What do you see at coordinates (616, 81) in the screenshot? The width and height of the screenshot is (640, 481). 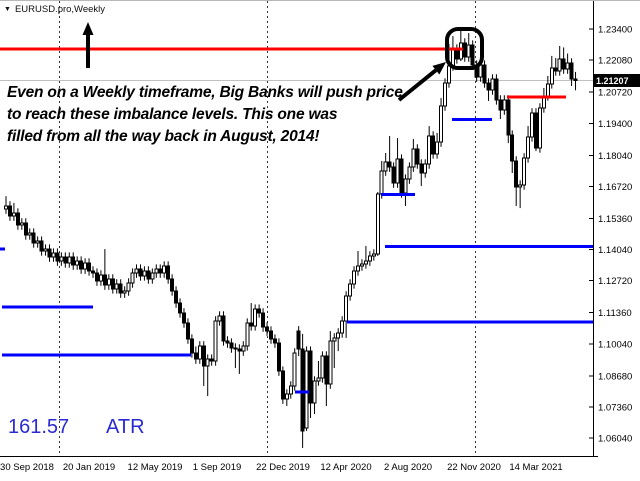 I see `current-price-badge: 1.21207` at bounding box center [616, 81].